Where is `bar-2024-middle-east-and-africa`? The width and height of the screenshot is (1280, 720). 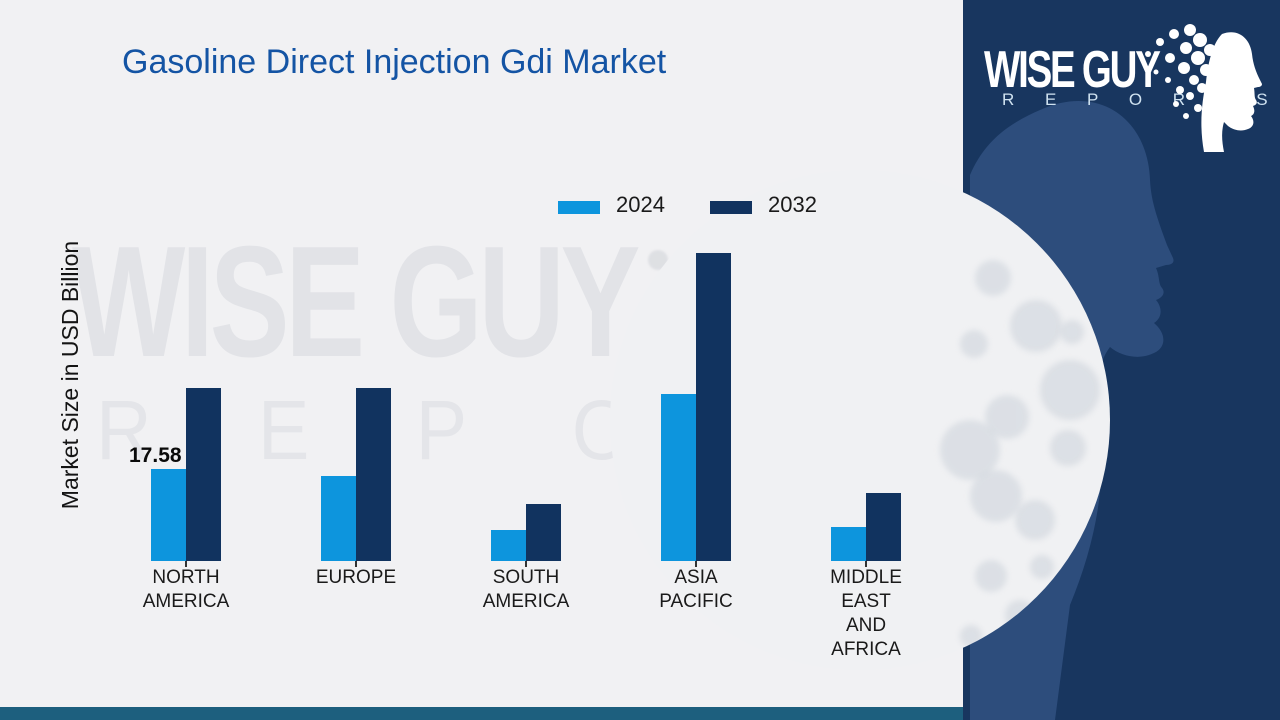 bar-2024-middle-east-and-africa is located at coordinates (848, 544).